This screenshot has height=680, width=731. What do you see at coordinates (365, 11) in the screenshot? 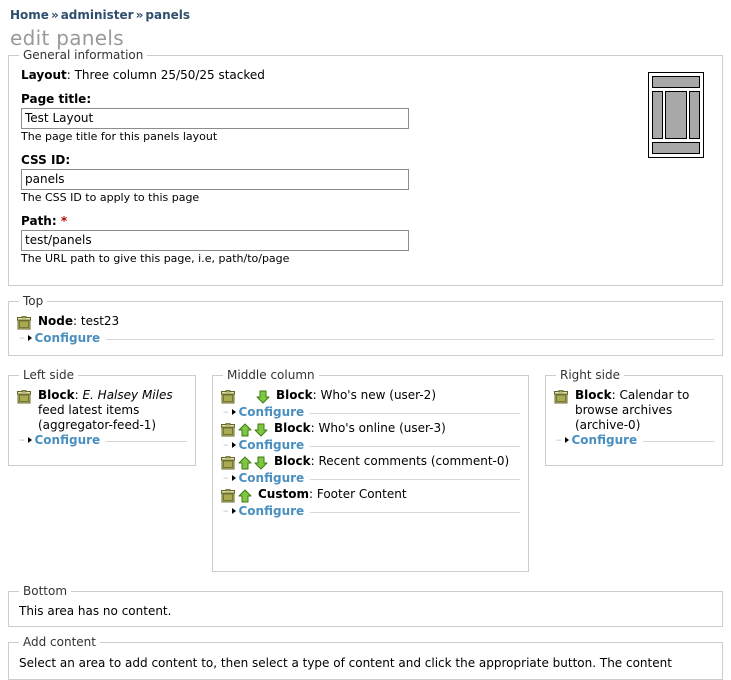
I see `breadcrumb: Home» administer» panels` at bounding box center [365, 11].